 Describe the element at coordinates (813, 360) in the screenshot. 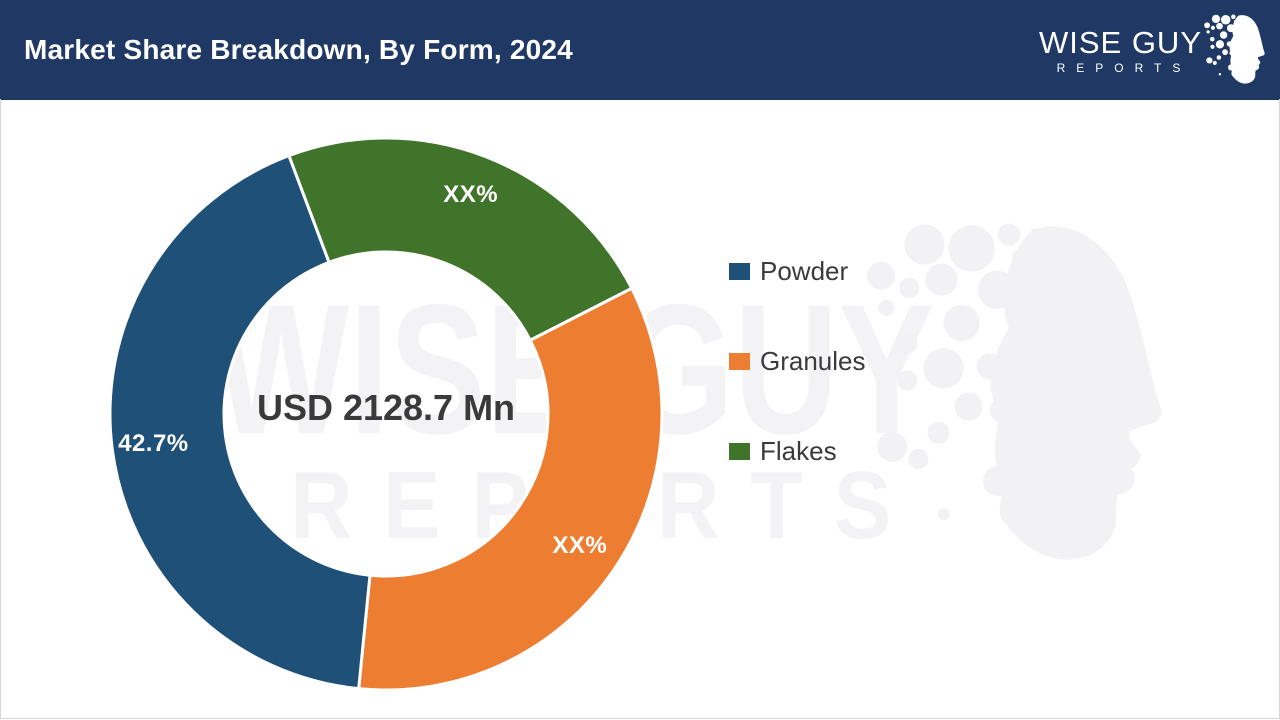

I see `legend-label-granules: Granules` at that location.